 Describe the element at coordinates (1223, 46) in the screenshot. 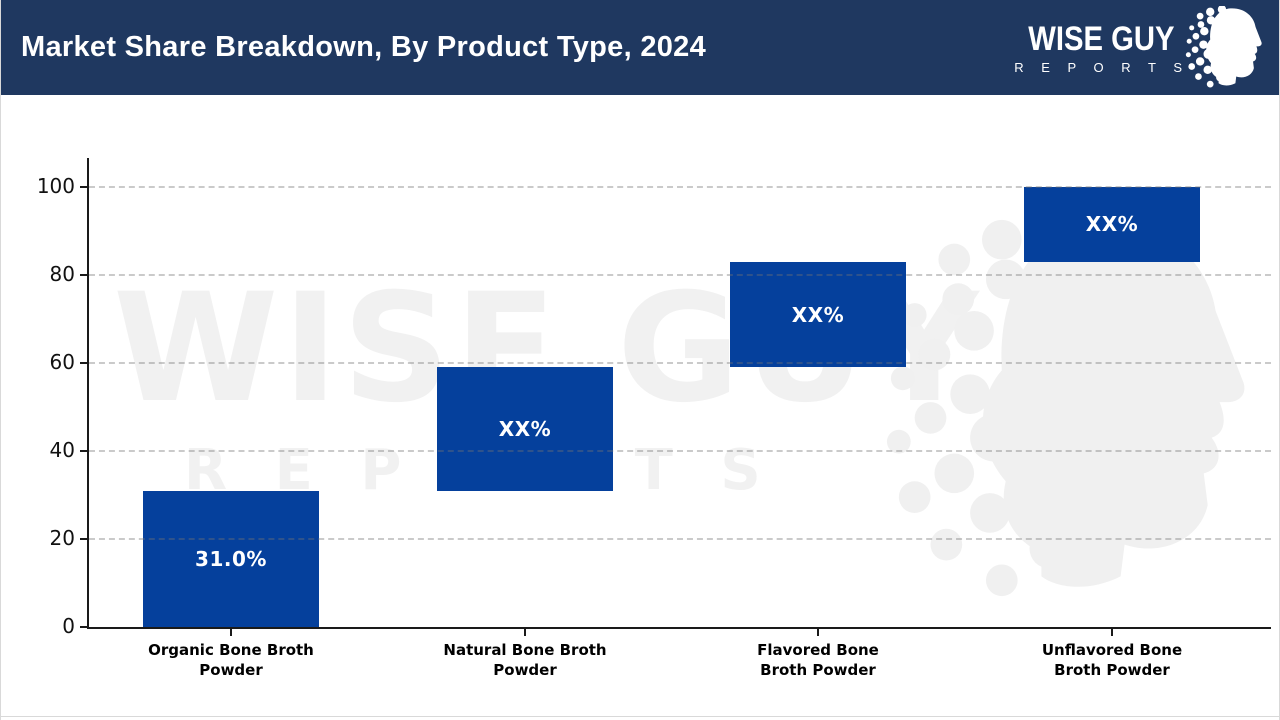

I see `head-profile-logo-icon` at that location.